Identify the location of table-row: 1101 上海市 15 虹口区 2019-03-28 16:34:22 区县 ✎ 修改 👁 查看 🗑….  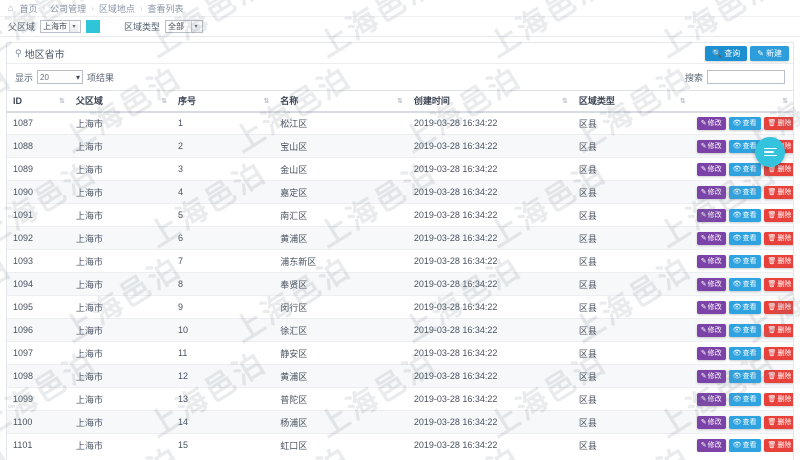
(400, 442).